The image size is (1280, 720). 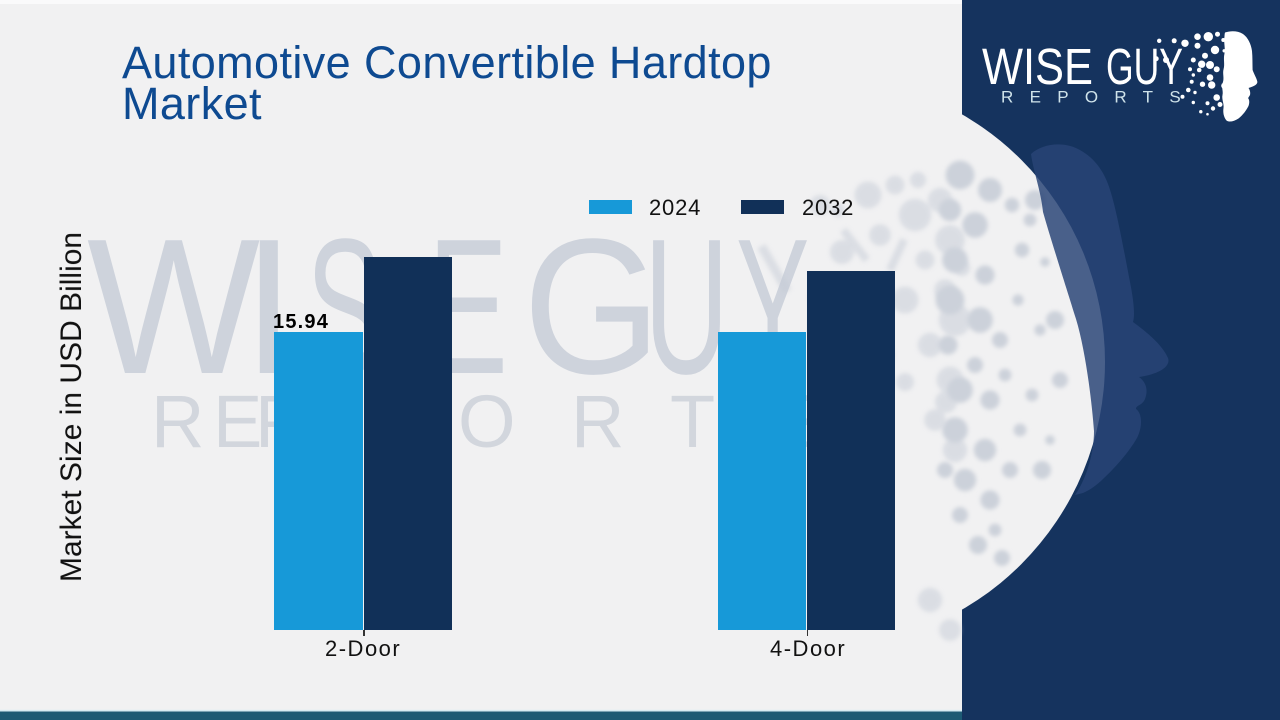 I want to click on svg-text: O, so click(x=487, y=421).